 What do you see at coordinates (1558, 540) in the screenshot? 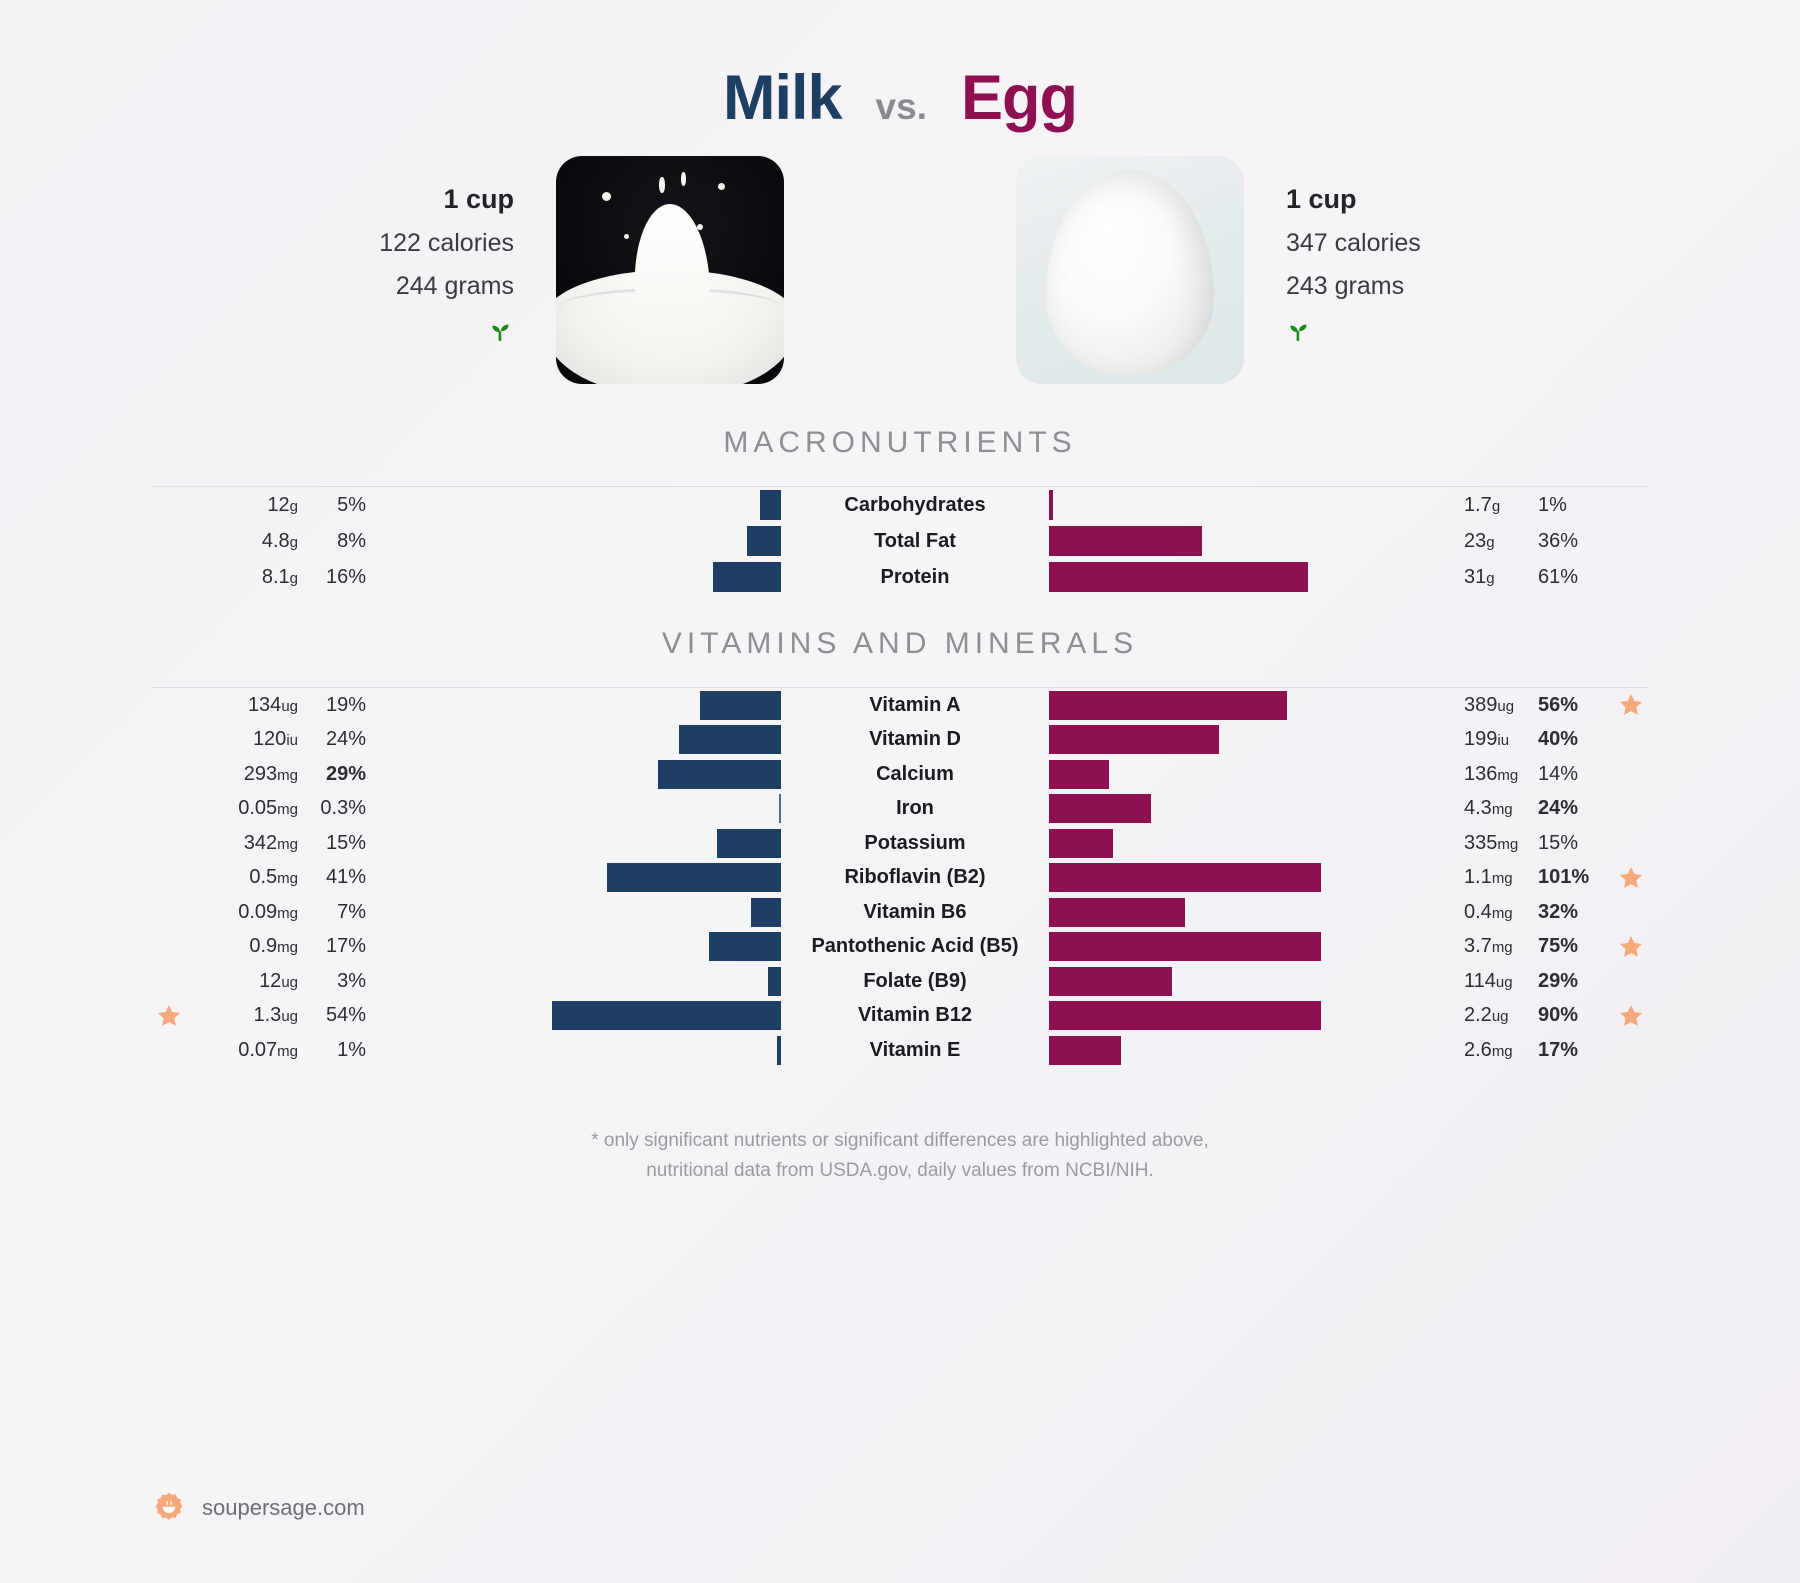
I see `right-daily-value: 36%` at bounding box center [1558, 540].